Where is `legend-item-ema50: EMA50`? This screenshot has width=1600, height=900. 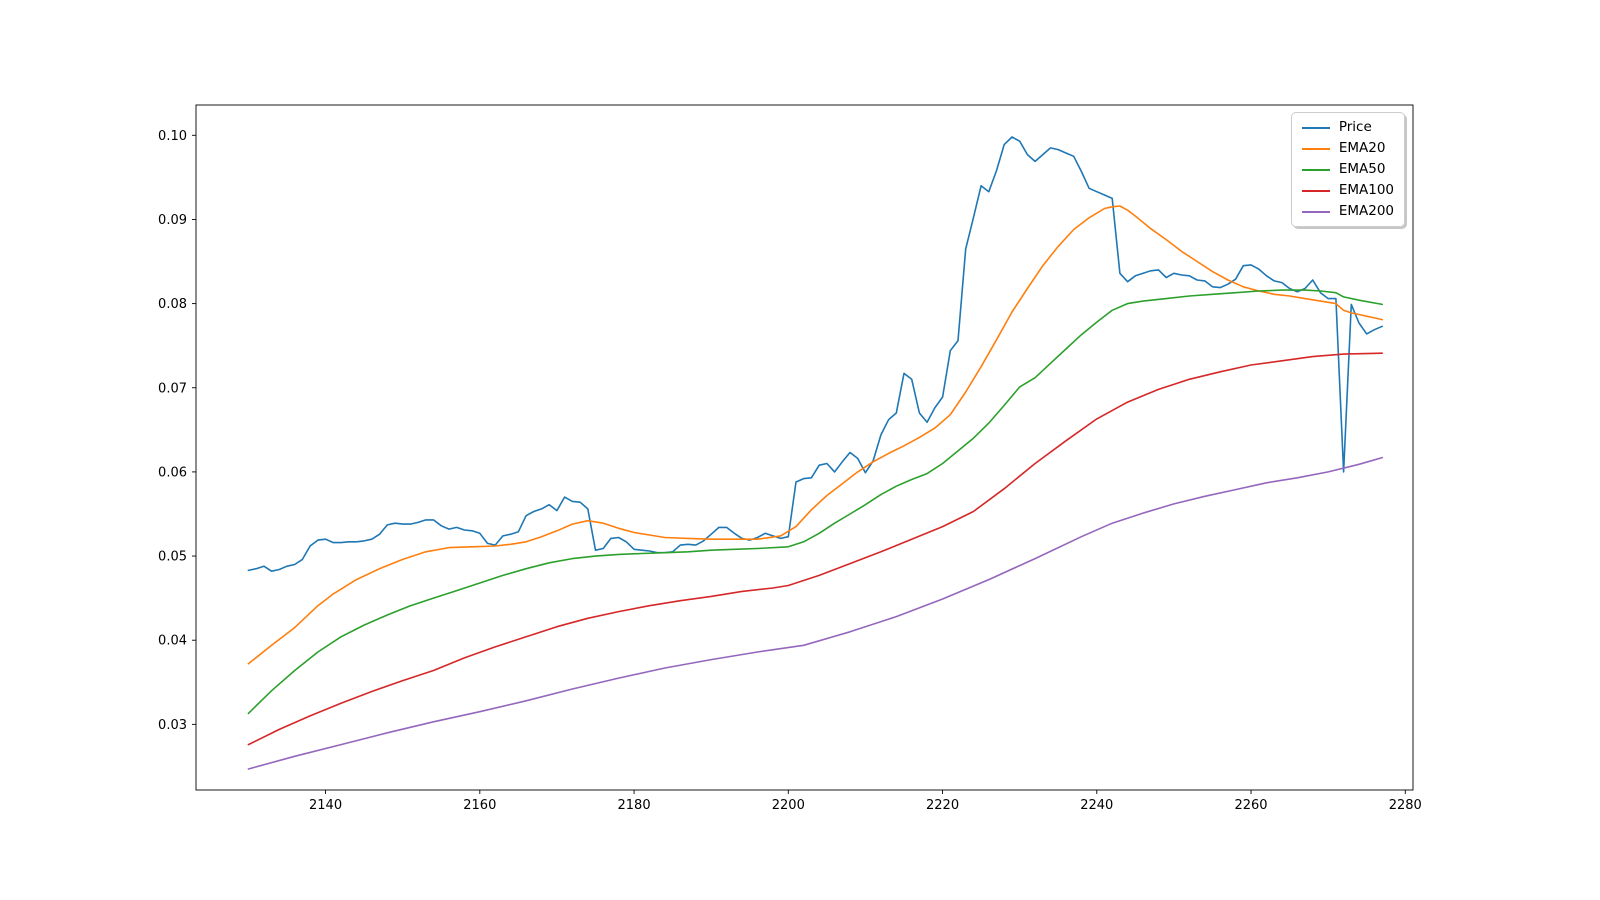 legend-item-ema50: EMA50 is located at coordinates (1347, 169).